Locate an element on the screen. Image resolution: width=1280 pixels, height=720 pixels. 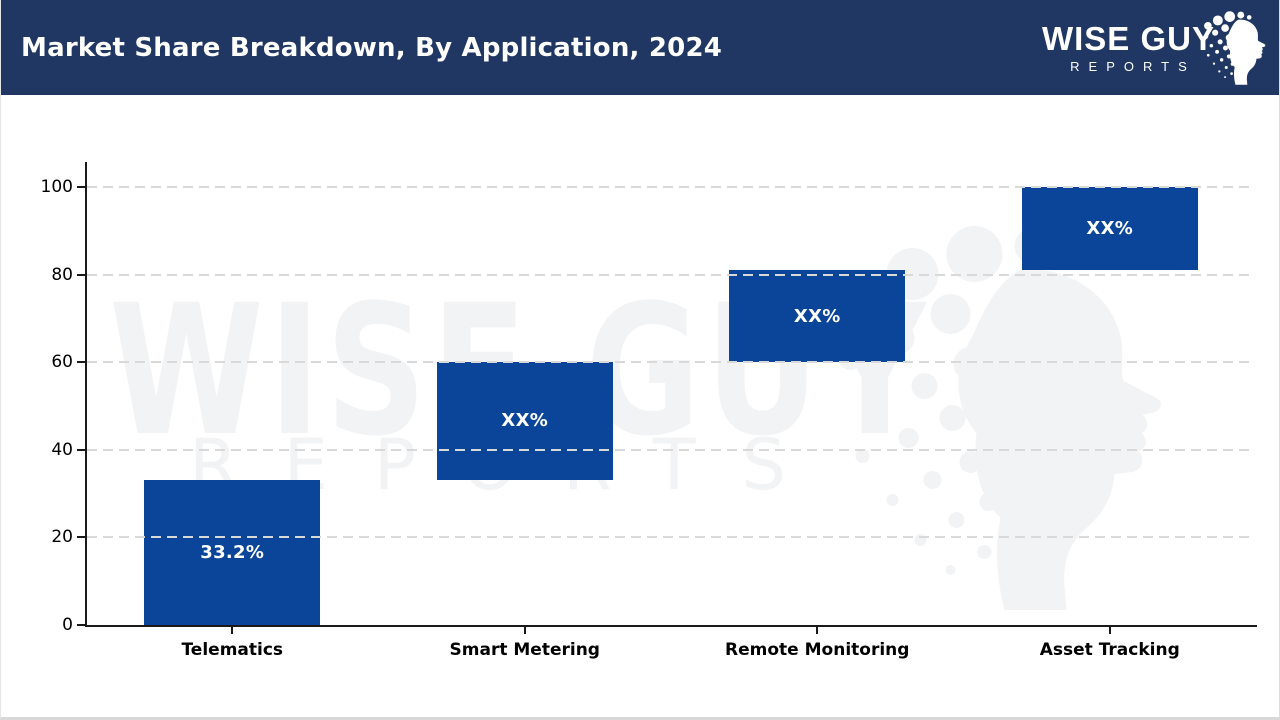
brand-tagline: REPORTS is located at coordinates (1133, 66).